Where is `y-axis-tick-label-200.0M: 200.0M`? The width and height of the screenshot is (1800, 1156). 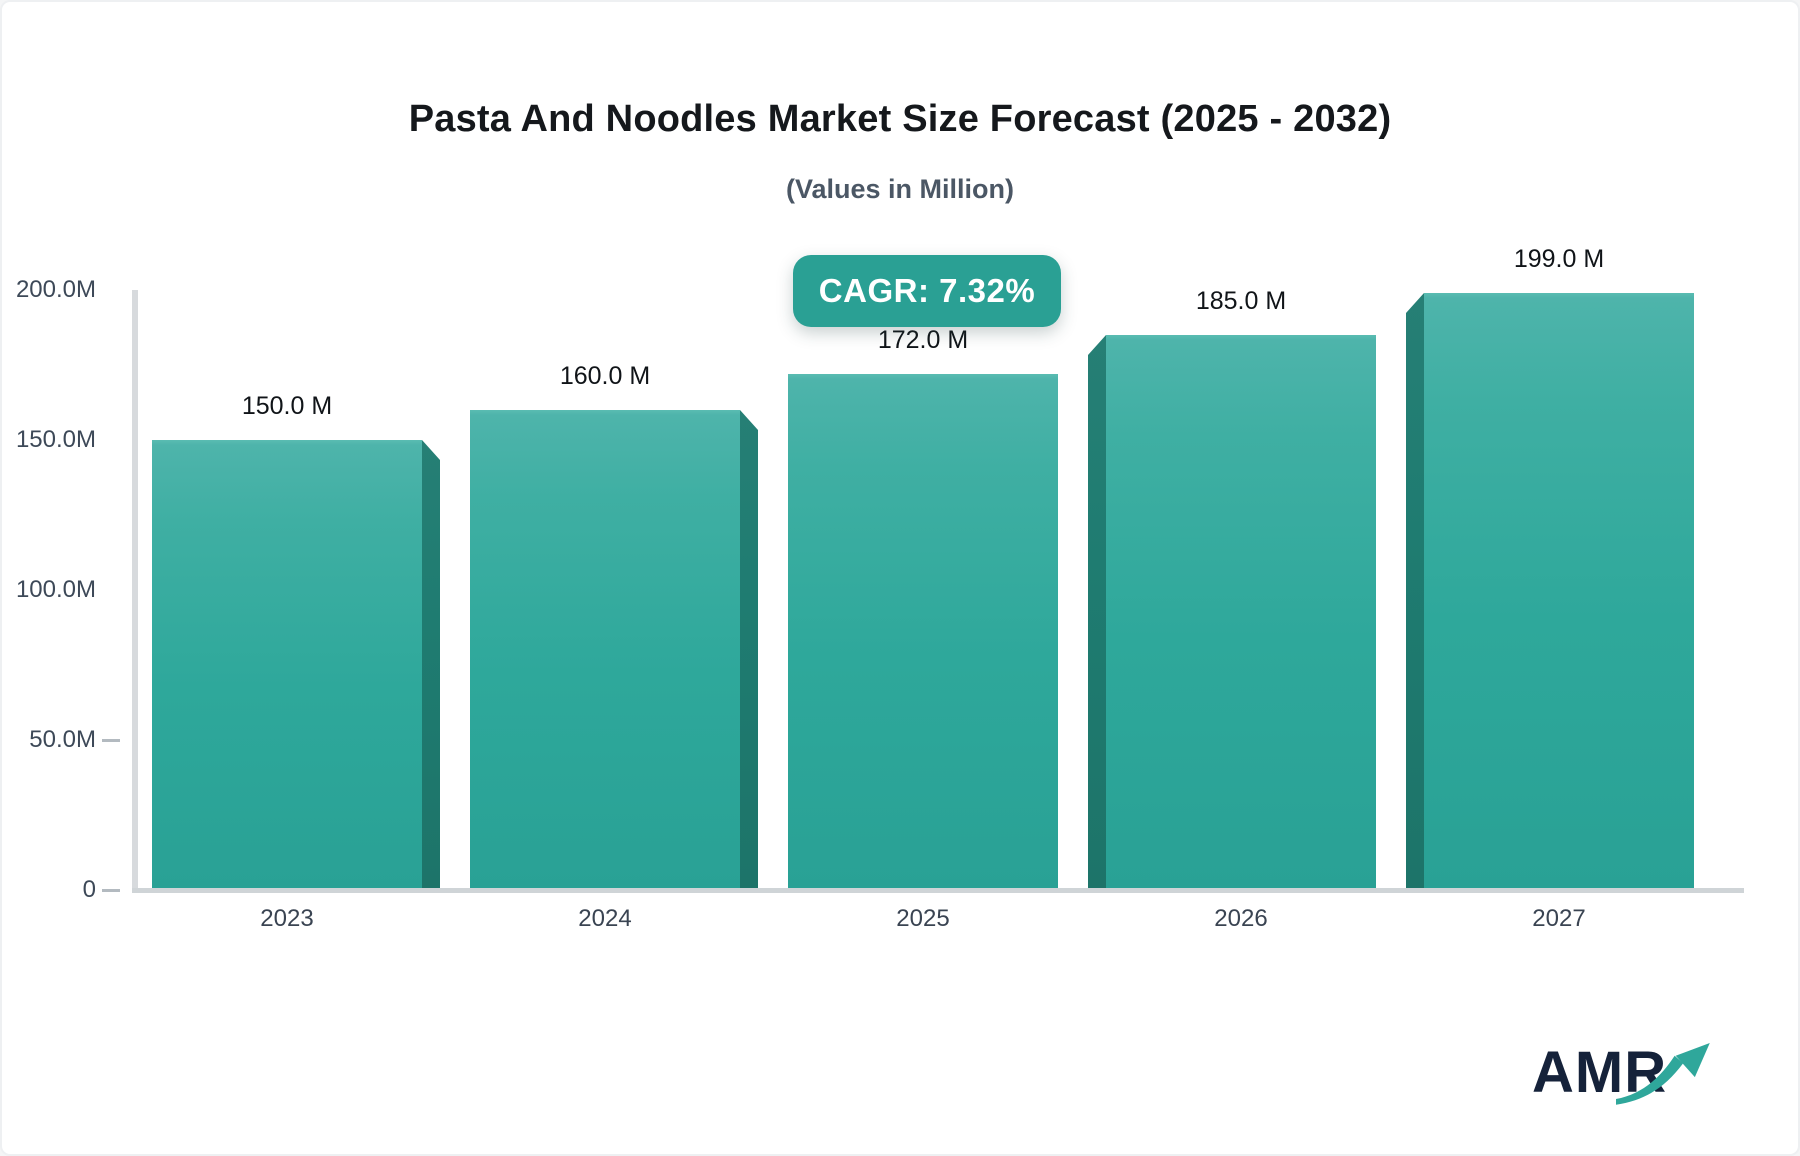 y-axis-tick-label-200.0M: 200.0M is located at coordinates (55, 289).